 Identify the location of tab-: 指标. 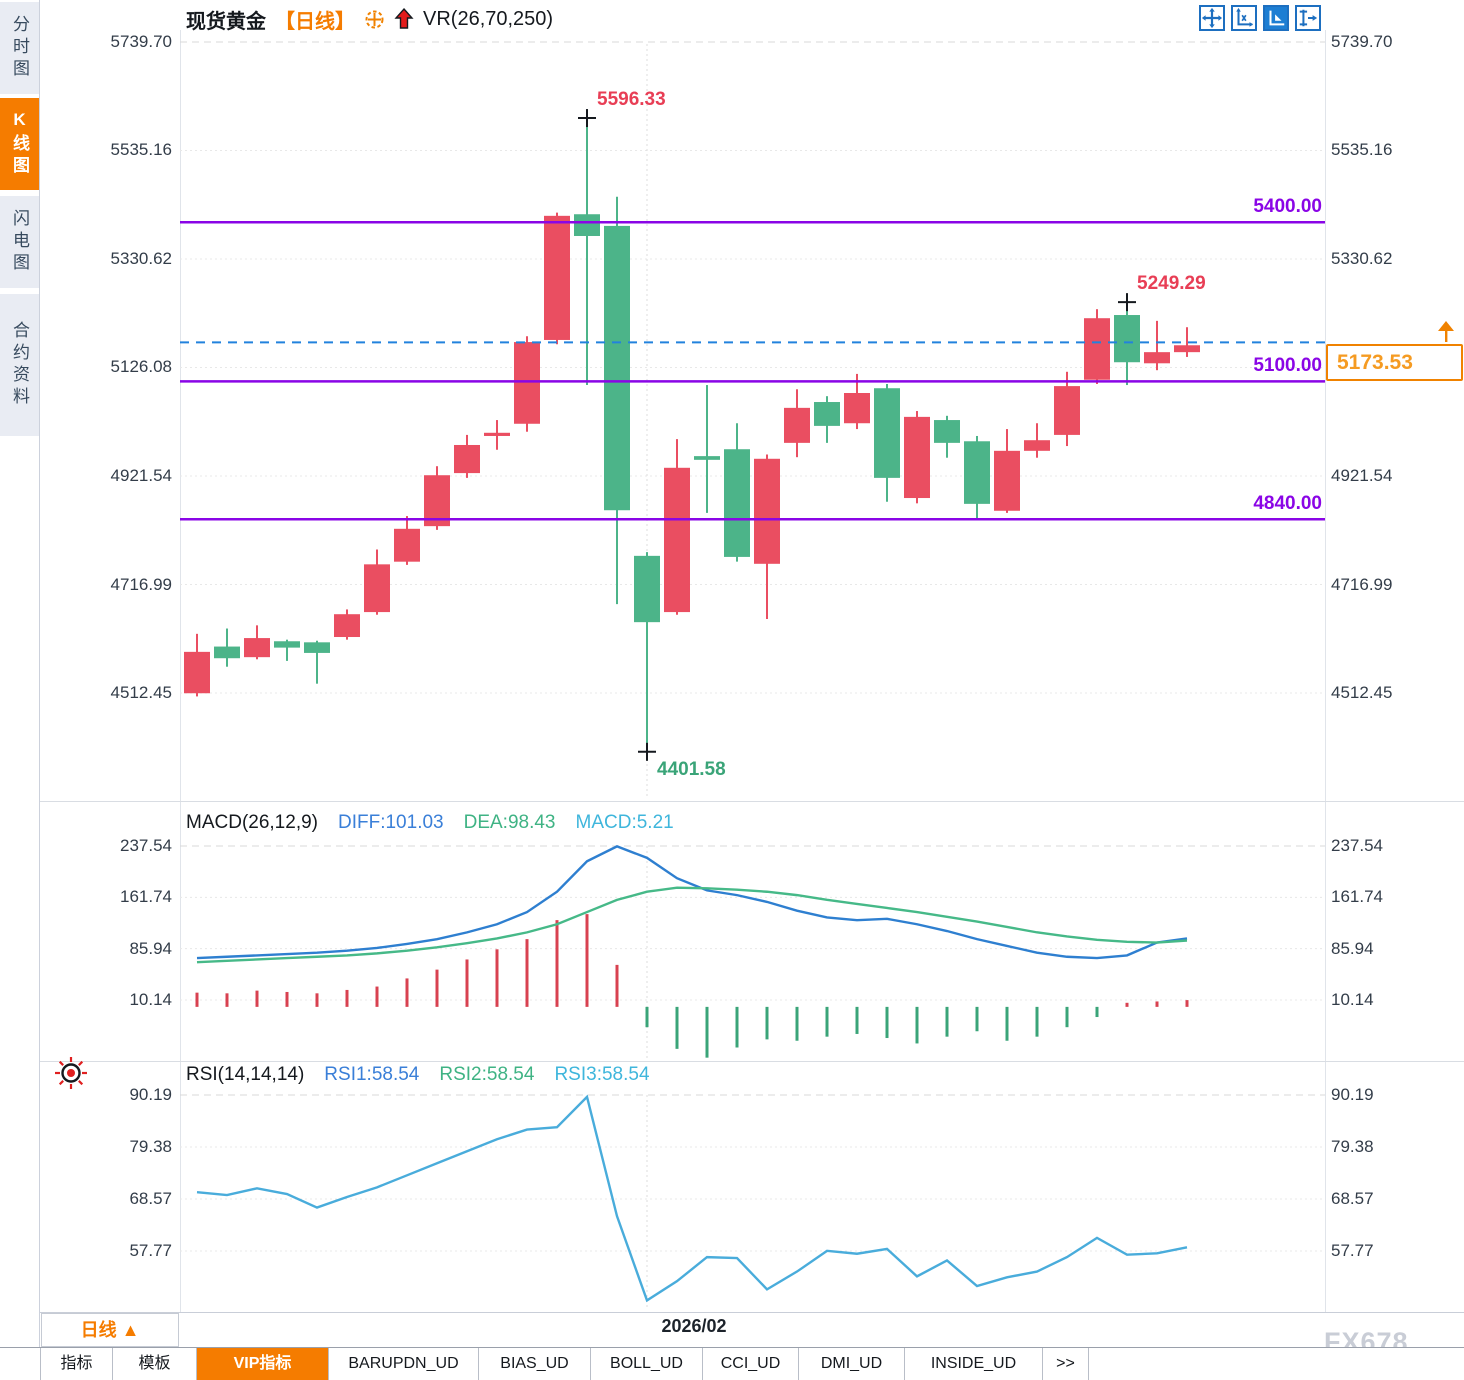
(77, 1364).